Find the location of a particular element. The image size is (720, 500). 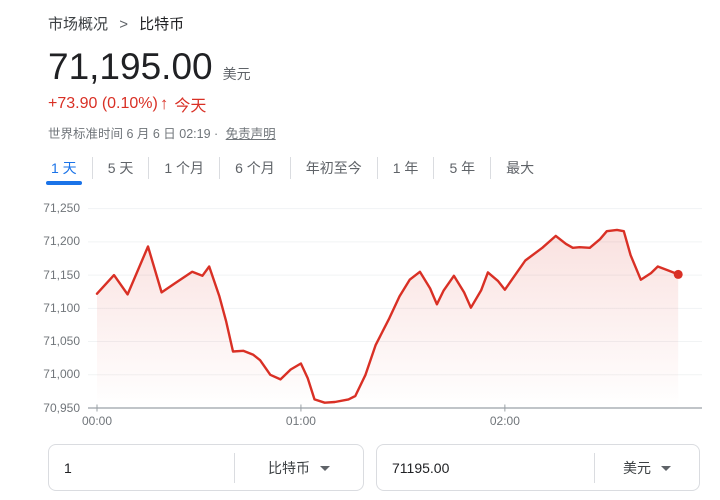

price-change-value: +73.90 (0.10%) is located at coordinates (103, 103).